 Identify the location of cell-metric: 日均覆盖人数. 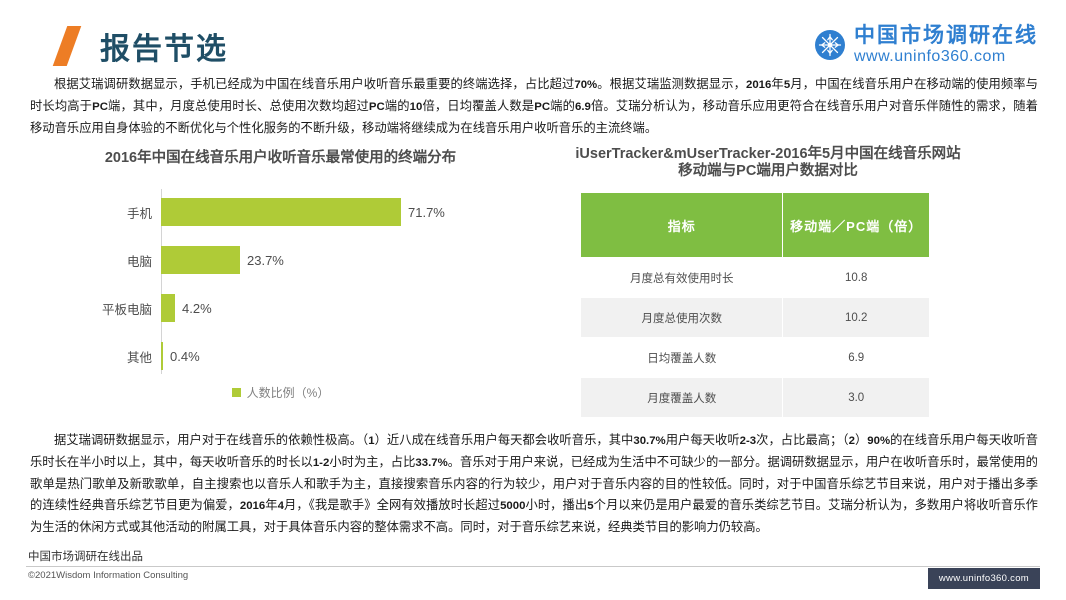
(681, 357).